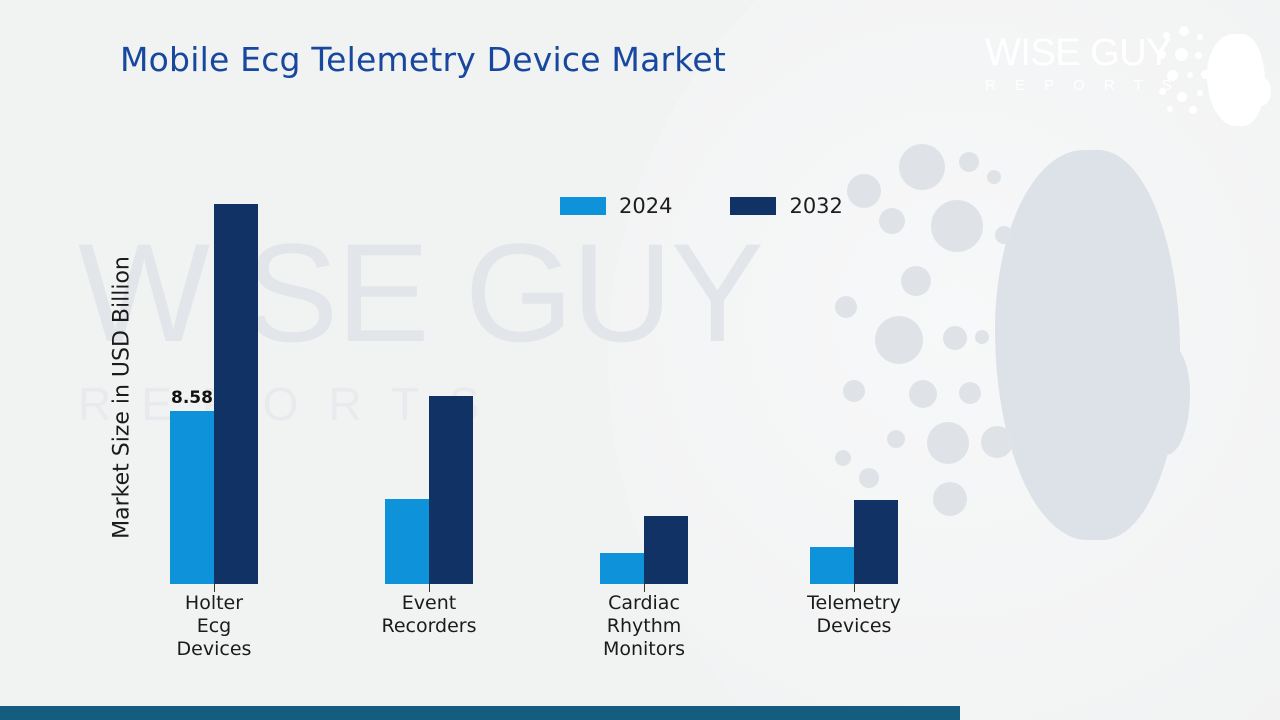 Image resolution: width=1280 pixels, height=720 pixels. Describe the element at coordinates (616, 206) in the screenshot. I see `legend-item-2024: 2024` at that location.